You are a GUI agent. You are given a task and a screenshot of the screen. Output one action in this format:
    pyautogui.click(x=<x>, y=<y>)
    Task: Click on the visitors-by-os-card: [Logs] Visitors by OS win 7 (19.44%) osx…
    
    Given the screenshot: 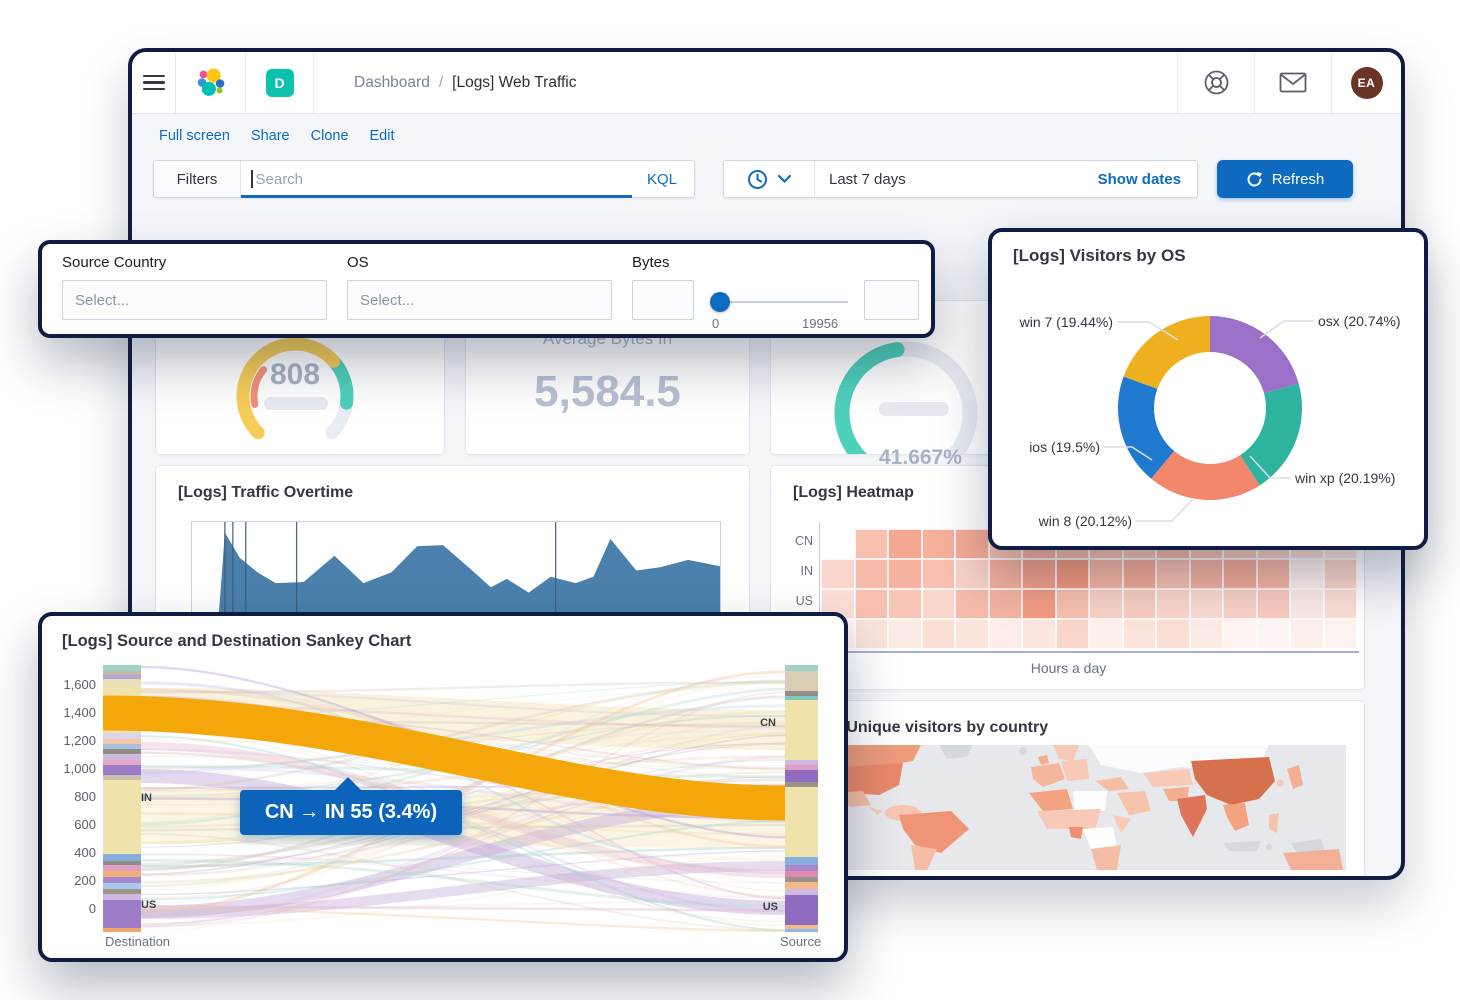 What is the action you would take?
    pyautogui.click(x=1208, y=389)
    